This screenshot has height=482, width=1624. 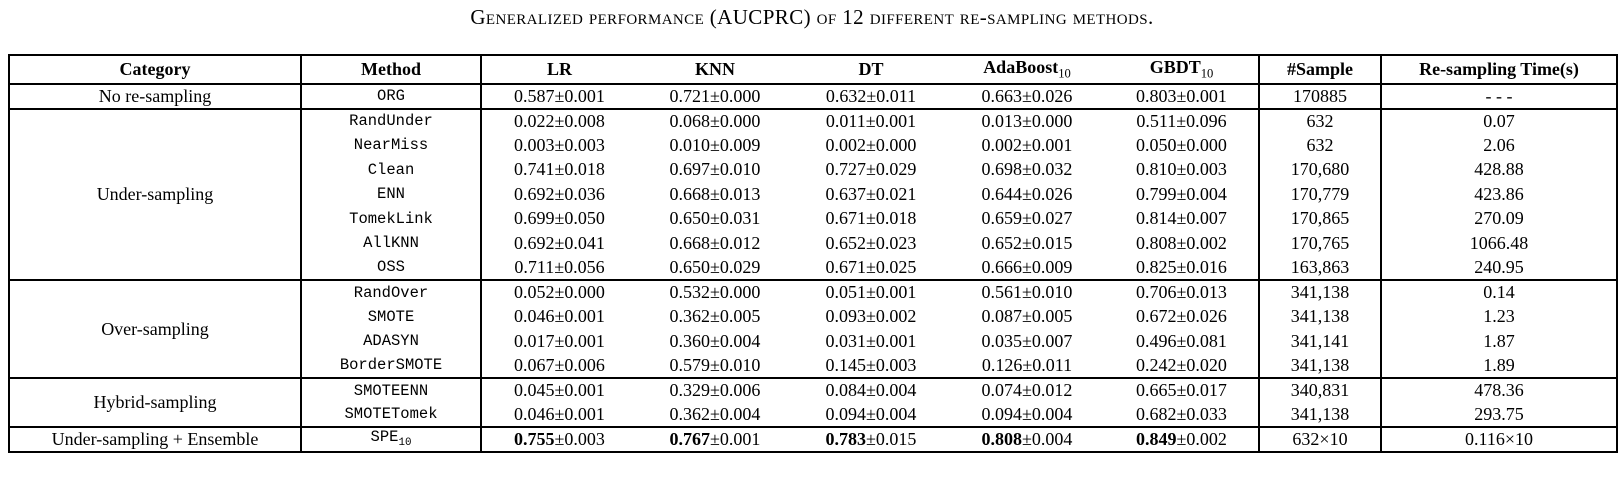 What do you see at coordinates (1182, 69) in the screenshot?
I see `col-header-gbdt: GBDT10` at bounding box center [1182, 69].